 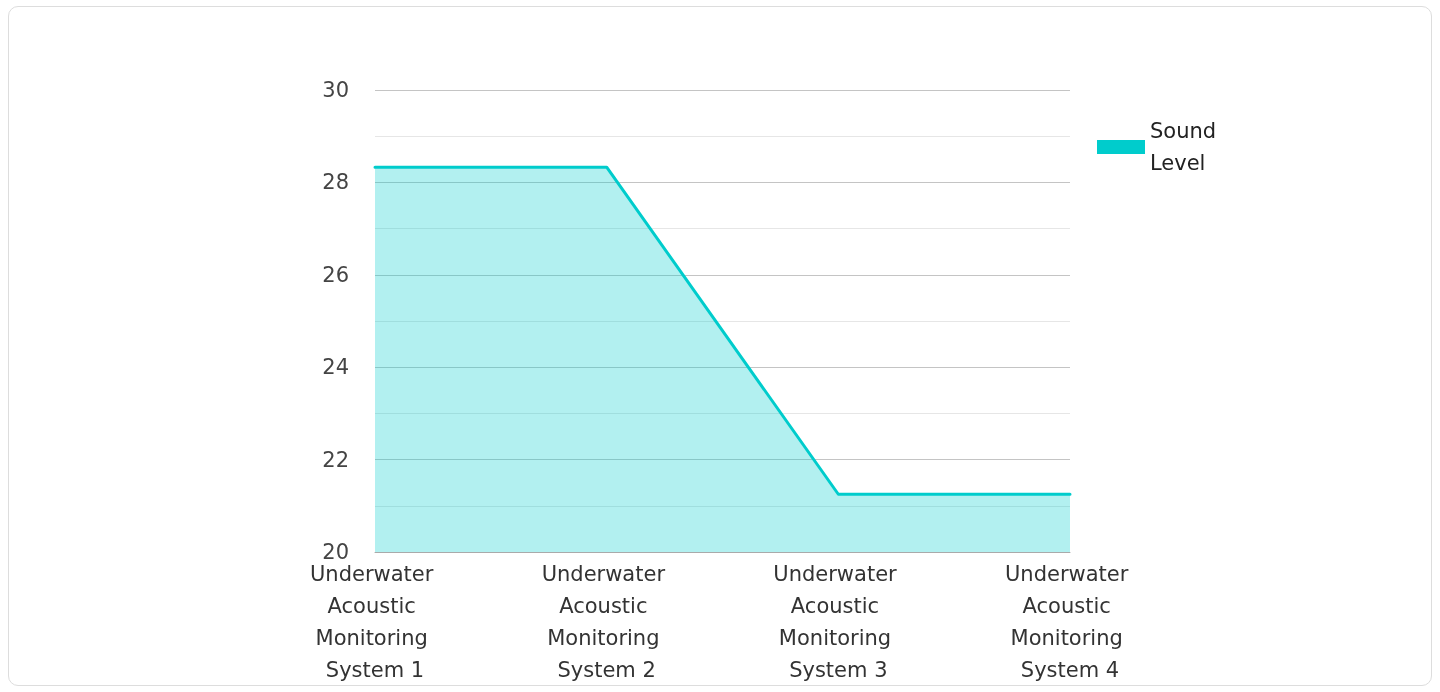 I want to click on y-tick-label: 20, so click(x=335, y=552).